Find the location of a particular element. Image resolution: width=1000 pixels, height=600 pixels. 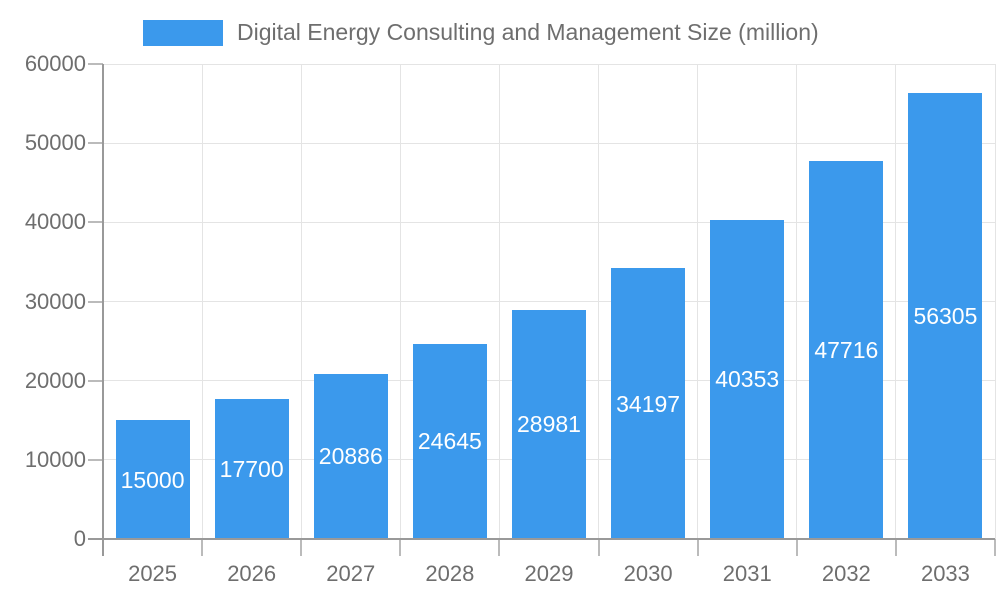

bar-value-label: 15000 is located at coordinates (152, 479).